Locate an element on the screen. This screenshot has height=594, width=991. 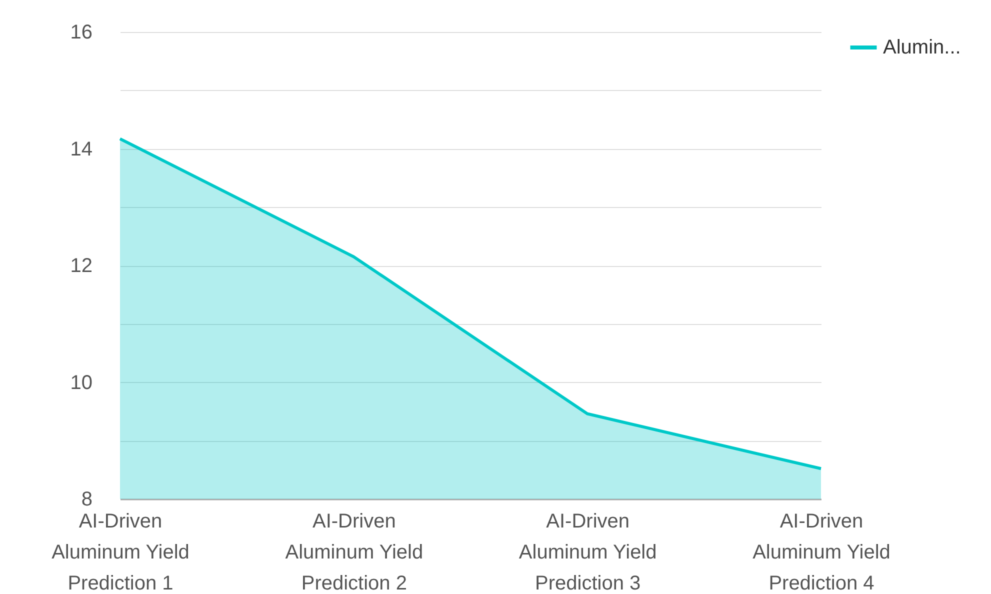
y-tick-label: 16 is located at coordinates (81, 33).